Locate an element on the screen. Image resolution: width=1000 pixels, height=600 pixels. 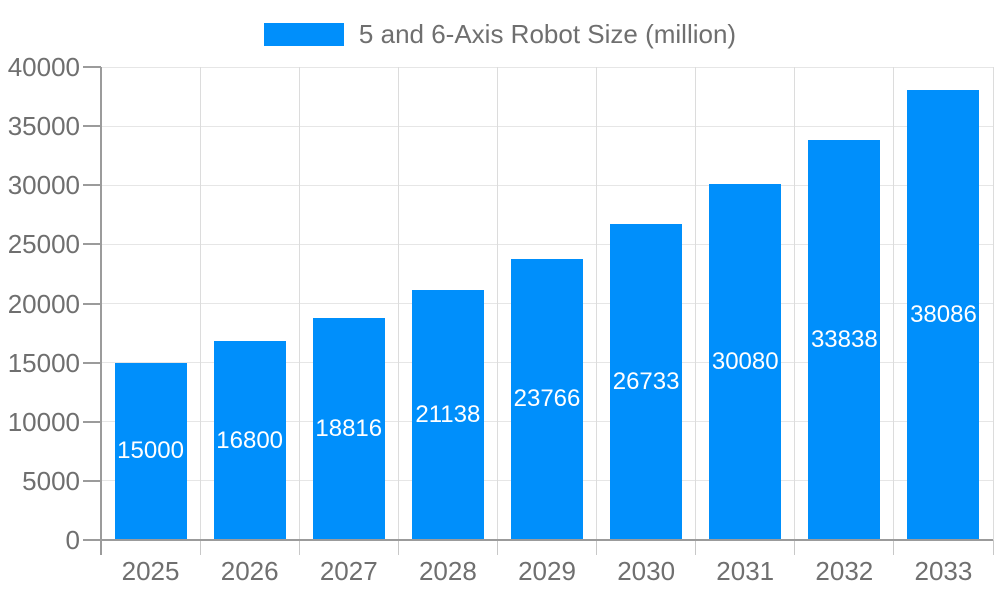
bar-value-label: 21138 is located at coordinates (448, 414).